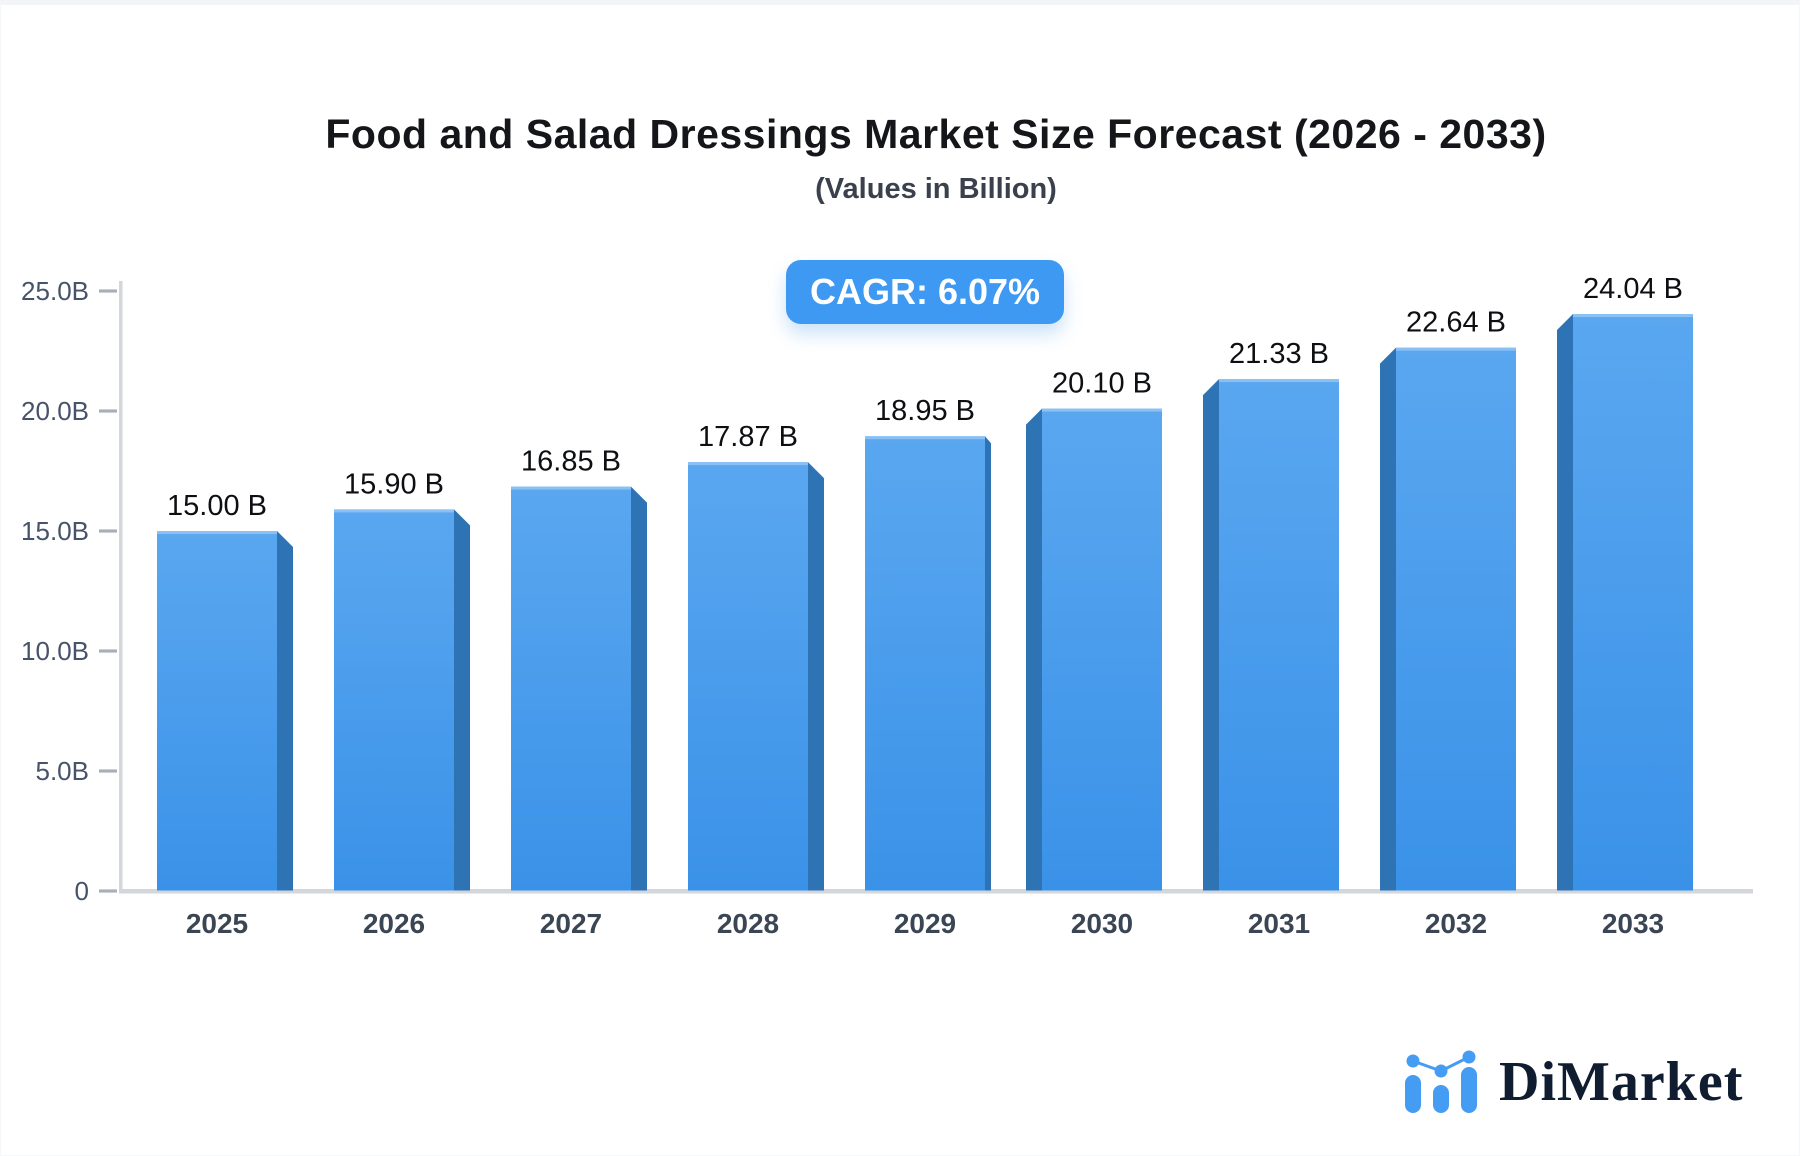 This screenshot has width=1800, height=1156. I want to click on x-axis-label: 2025, so click(217, 923).